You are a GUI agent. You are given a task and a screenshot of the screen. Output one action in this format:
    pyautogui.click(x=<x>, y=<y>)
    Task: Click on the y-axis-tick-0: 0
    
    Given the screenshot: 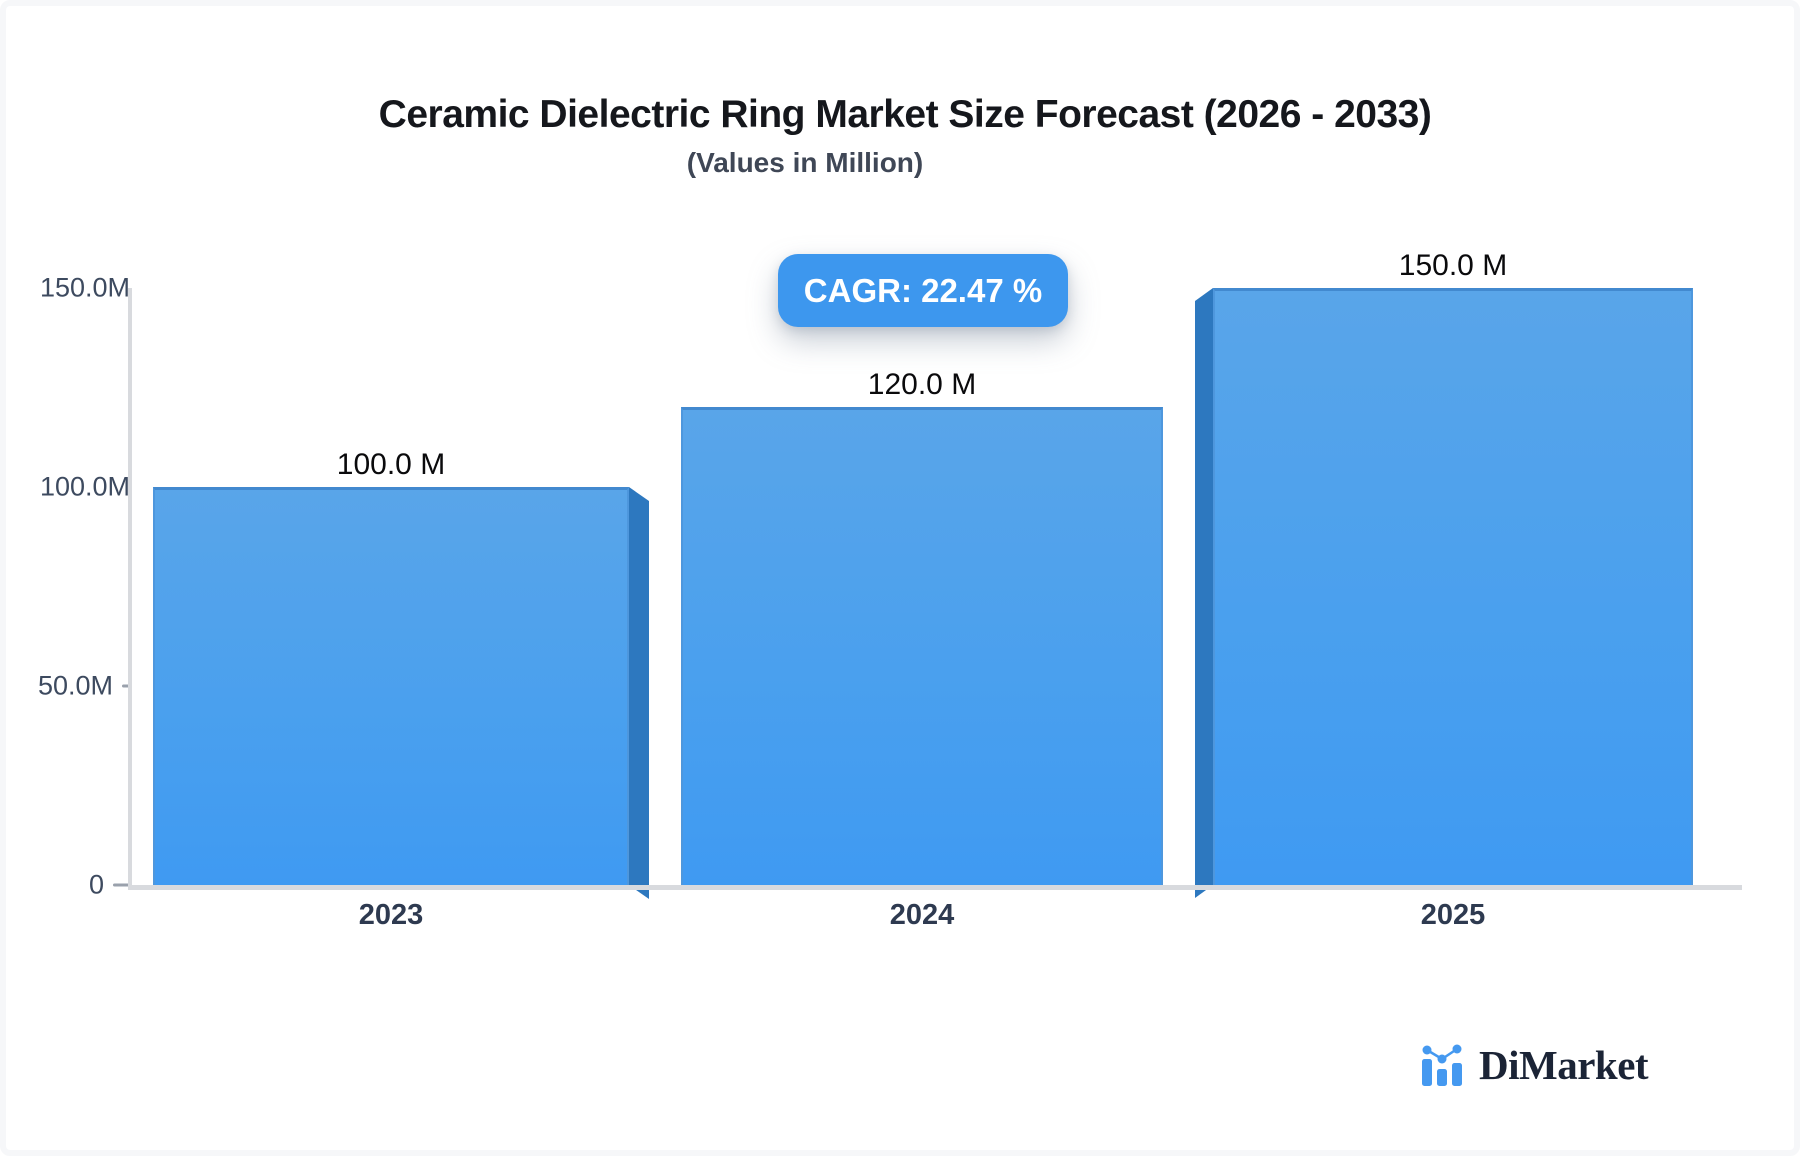 What is the action you would take?
    pyautogui.click(x=65, y=885)
    